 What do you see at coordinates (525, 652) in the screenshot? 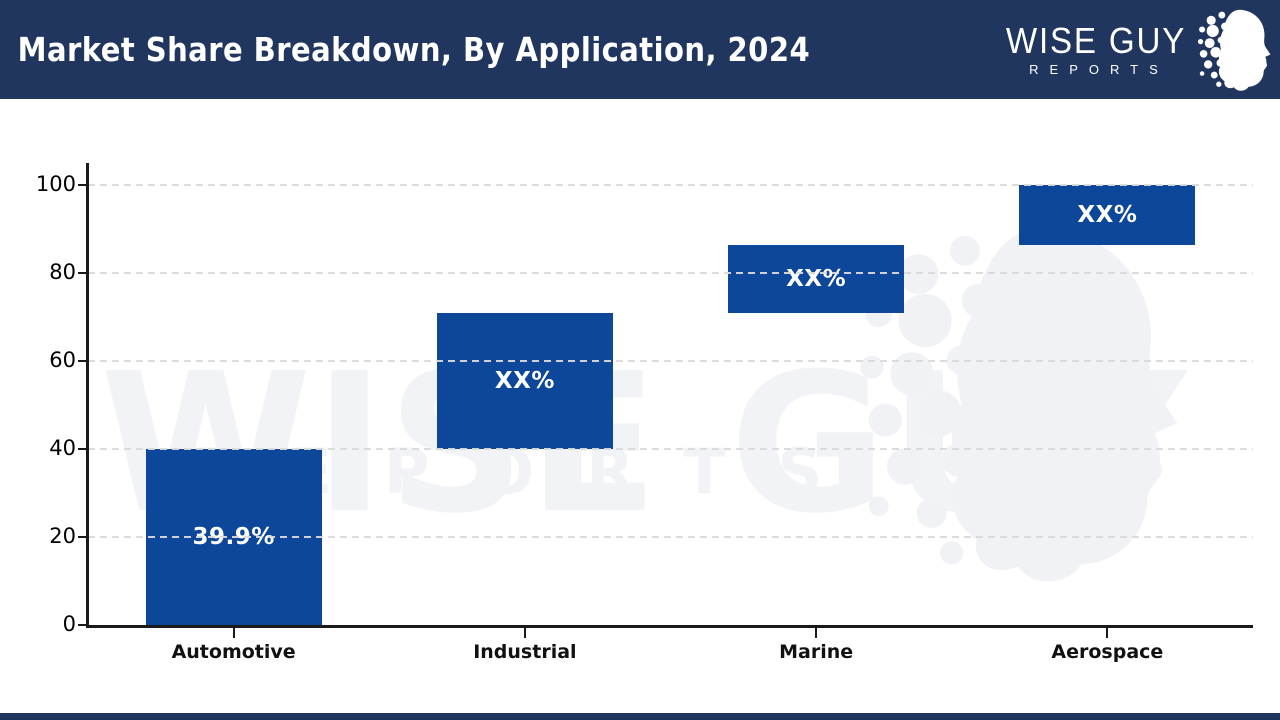
I see `x-category-label-industrial: Industrial` at bounding box center [525, 652].